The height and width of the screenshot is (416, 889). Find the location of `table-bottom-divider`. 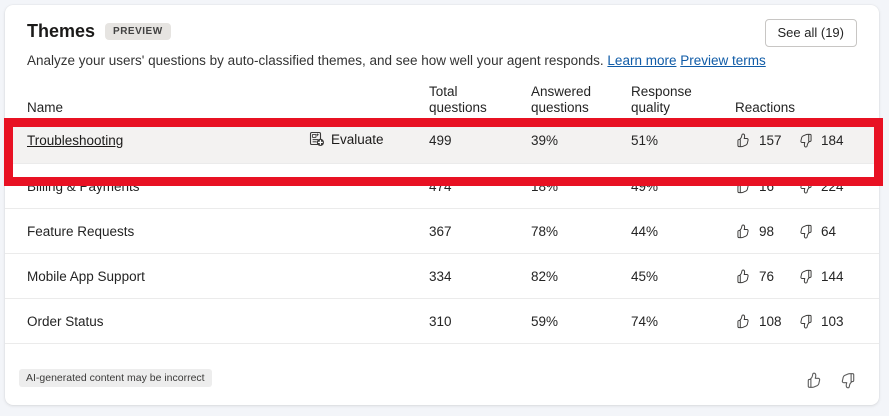

table-bottom-divider is located at coordinates (442, 343).